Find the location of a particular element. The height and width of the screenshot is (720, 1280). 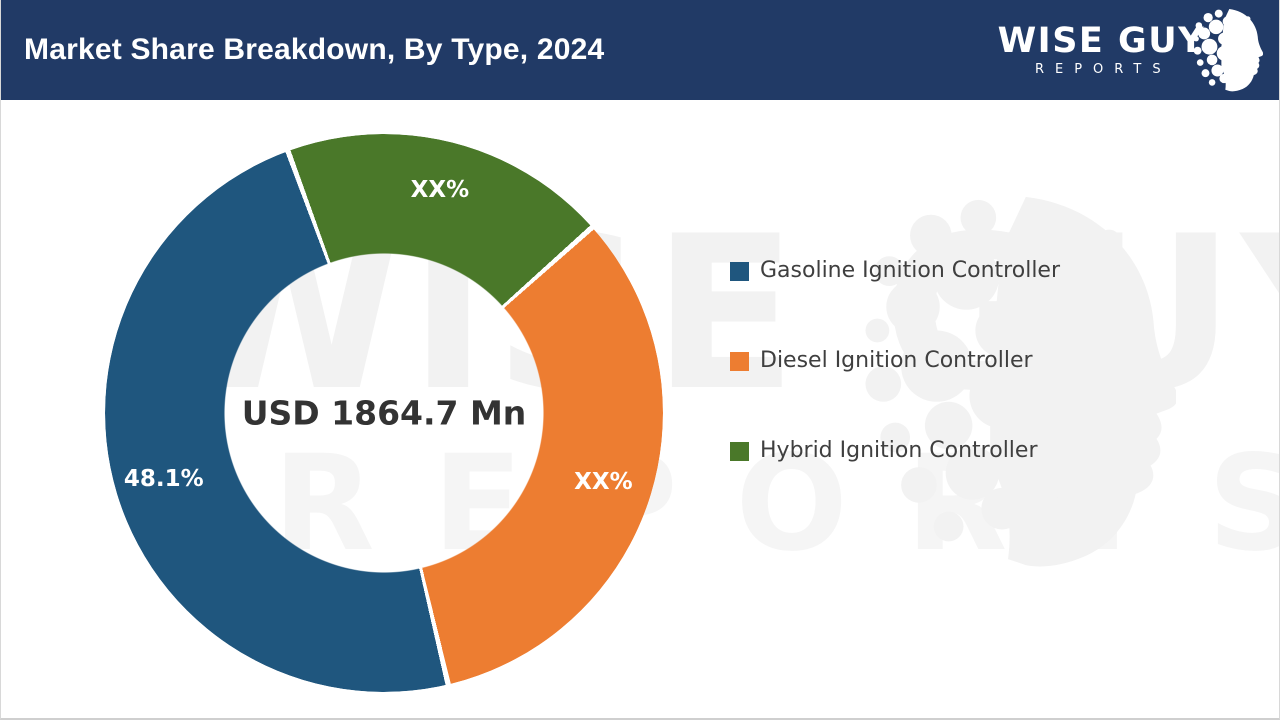

slice-label-diesel: XX% is located at coordinates (603, 482).